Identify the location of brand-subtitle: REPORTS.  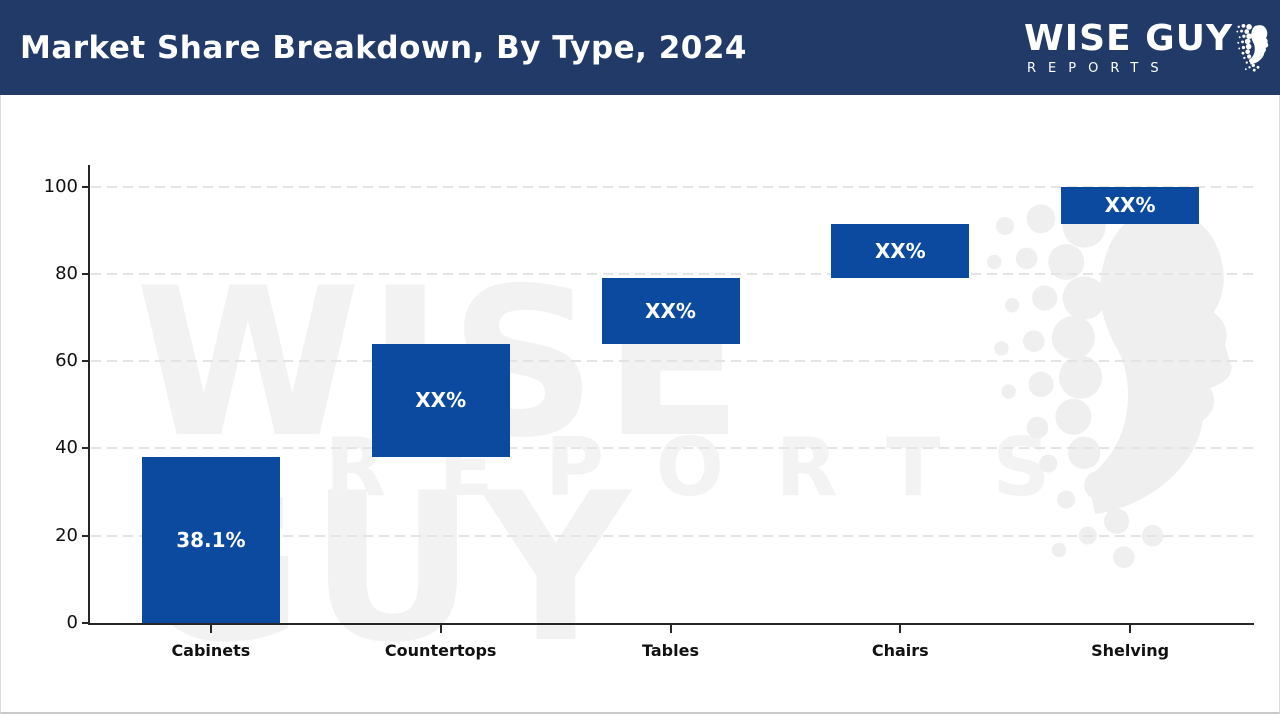
(1099, 68).